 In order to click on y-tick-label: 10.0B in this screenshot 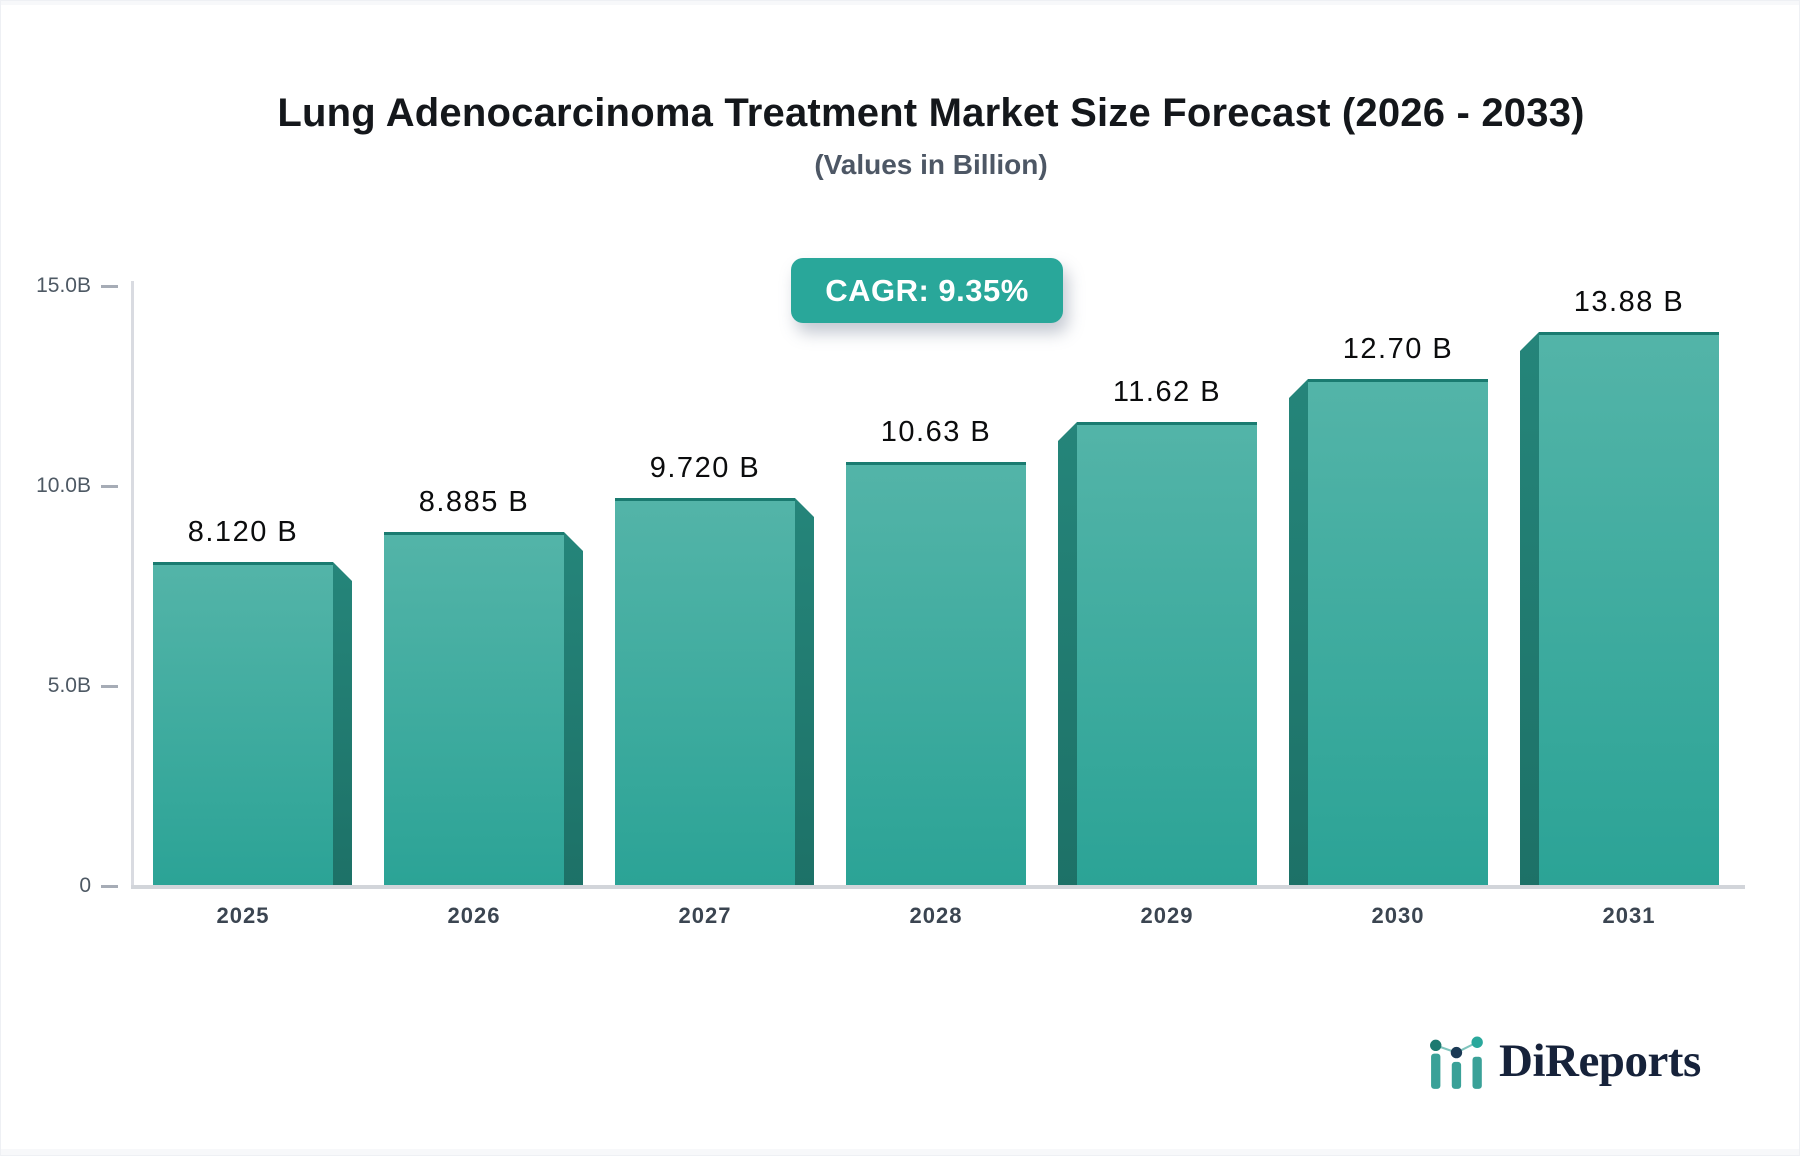, I will do `click(63, 485)`.